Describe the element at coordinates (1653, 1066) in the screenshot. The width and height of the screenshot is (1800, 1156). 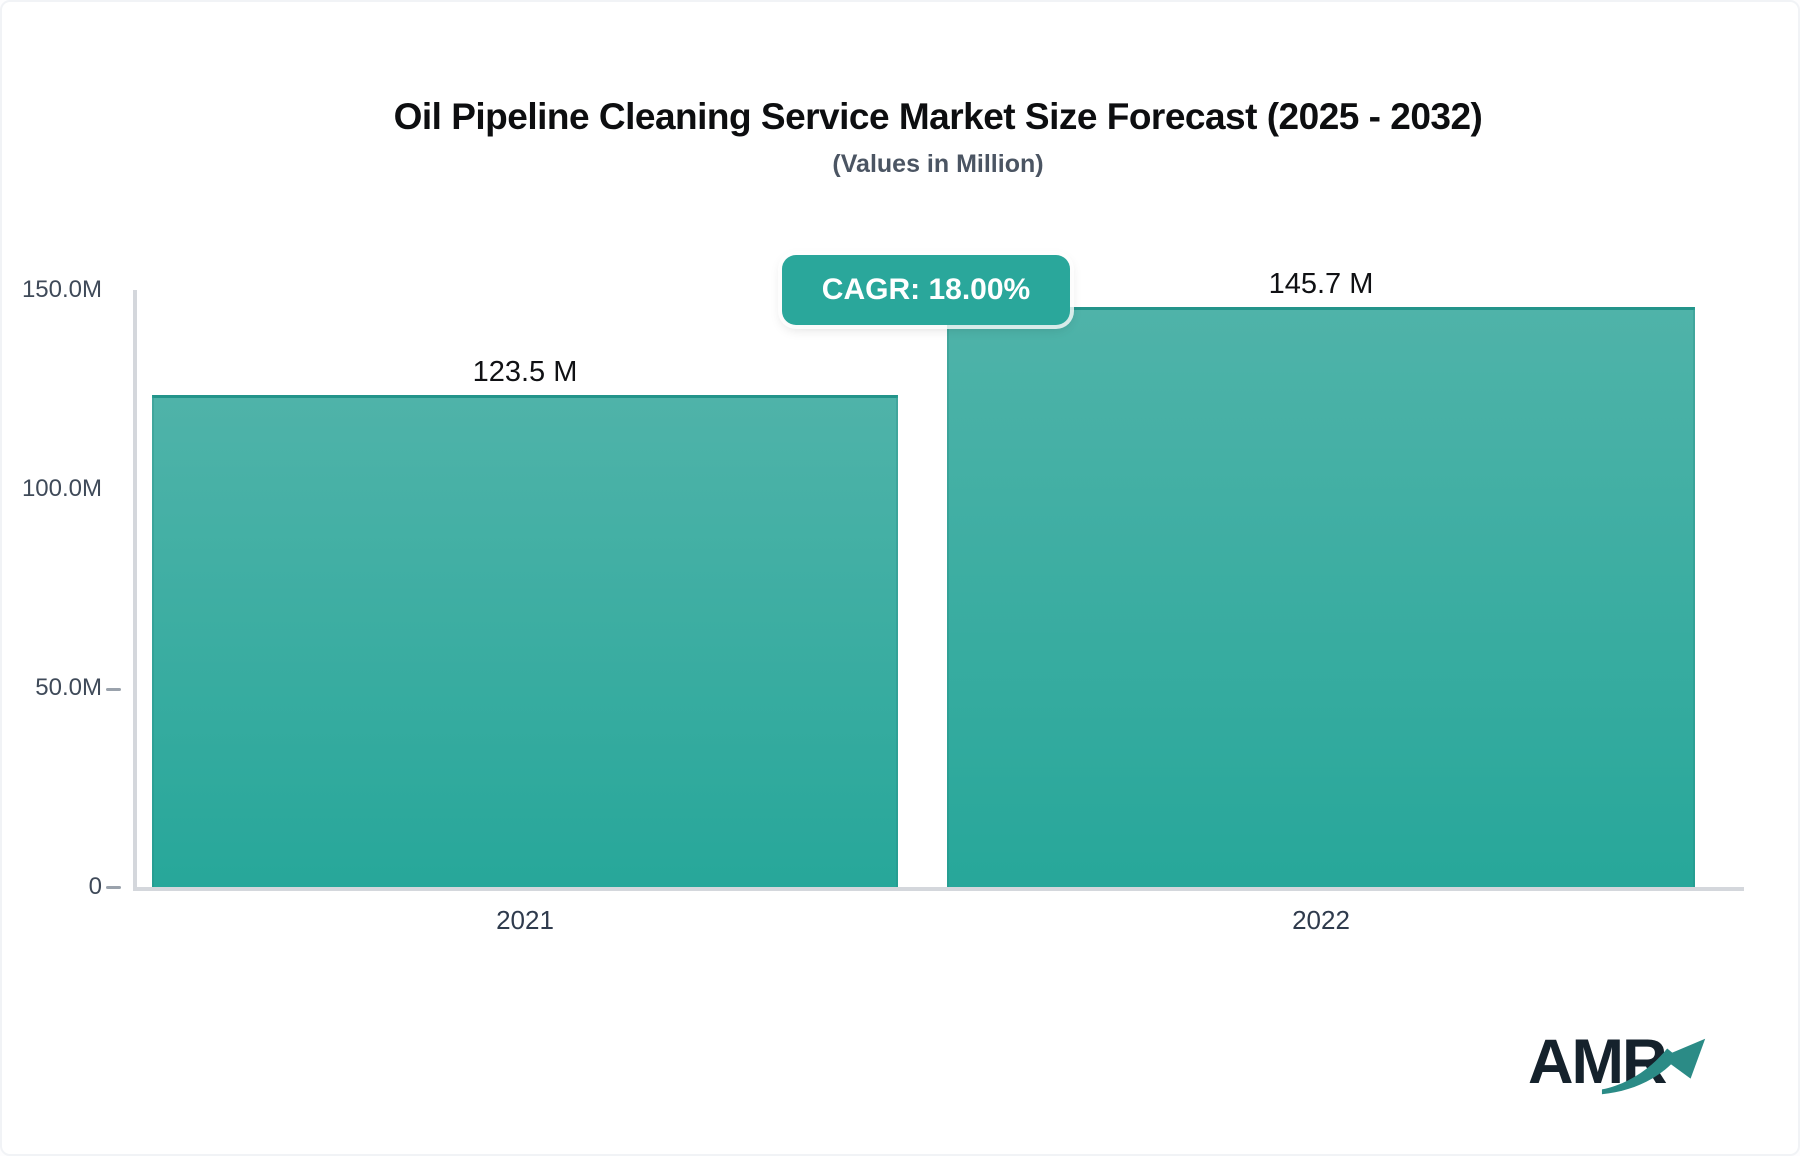
I see `trend-up-arrow-icon` at that location.